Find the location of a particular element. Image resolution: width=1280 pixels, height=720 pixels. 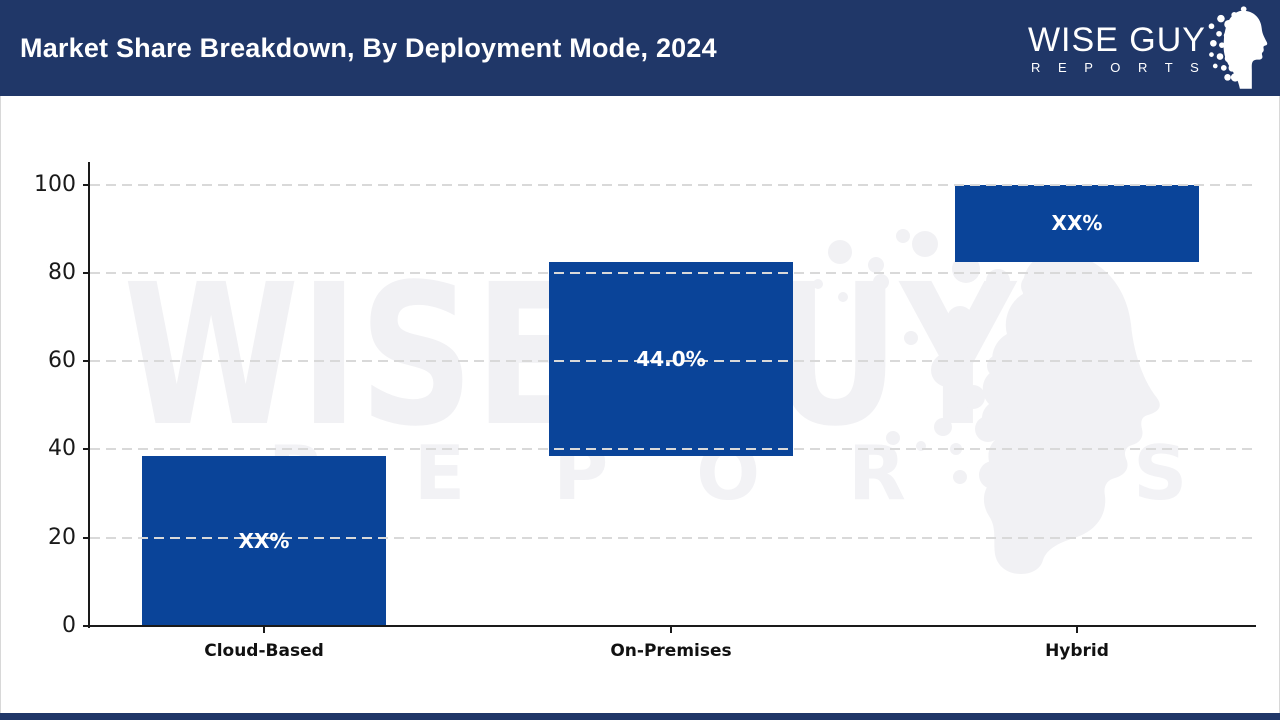

y-axis-tick-label: 60 is located at coordinates (62, 361).